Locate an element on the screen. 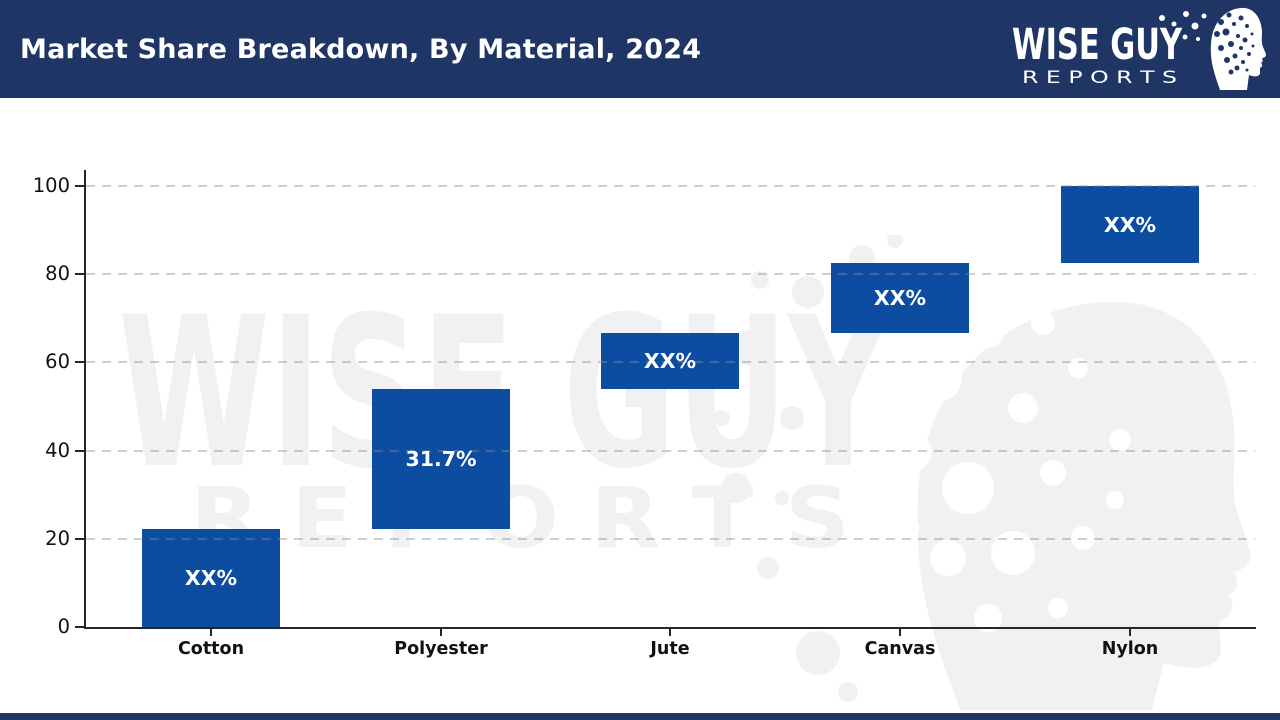 This screenshot has height=720, width=1280. y-tick-label: 60 is located at coordinates (57, 362).